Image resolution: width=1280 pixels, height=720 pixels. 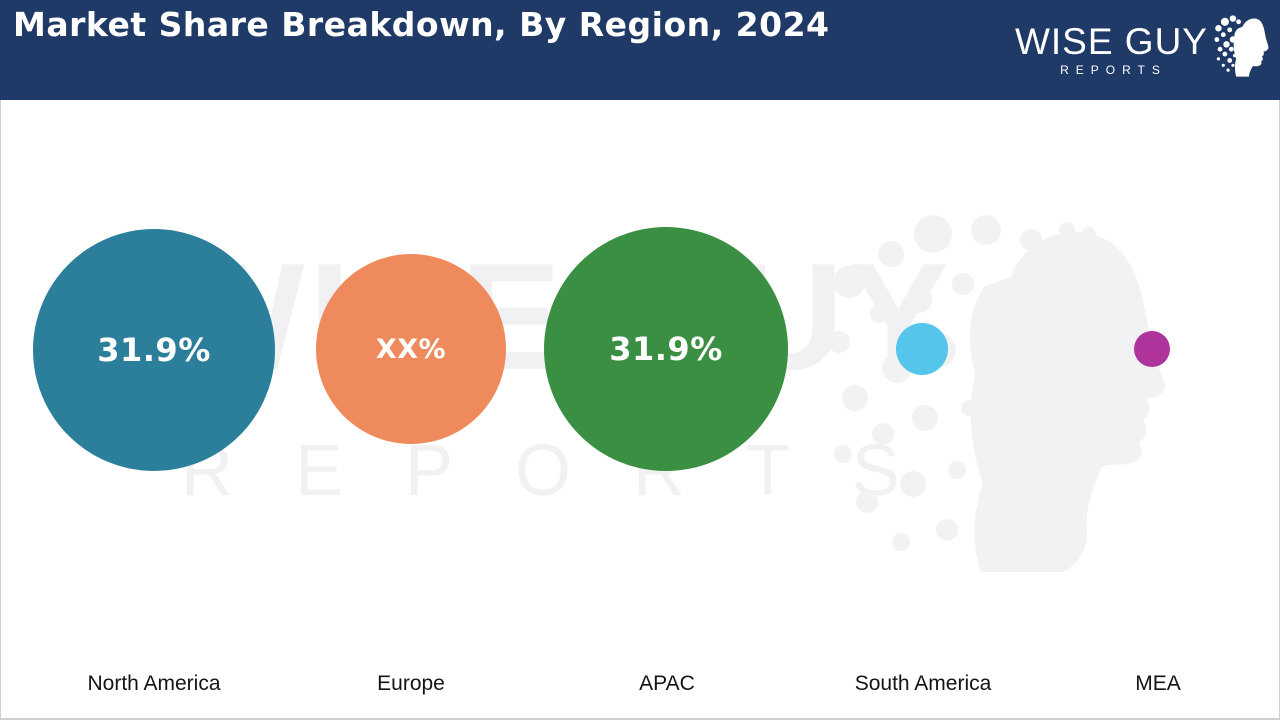 I want to click on bubble-europe: XX%, so click(x=411, y=349).